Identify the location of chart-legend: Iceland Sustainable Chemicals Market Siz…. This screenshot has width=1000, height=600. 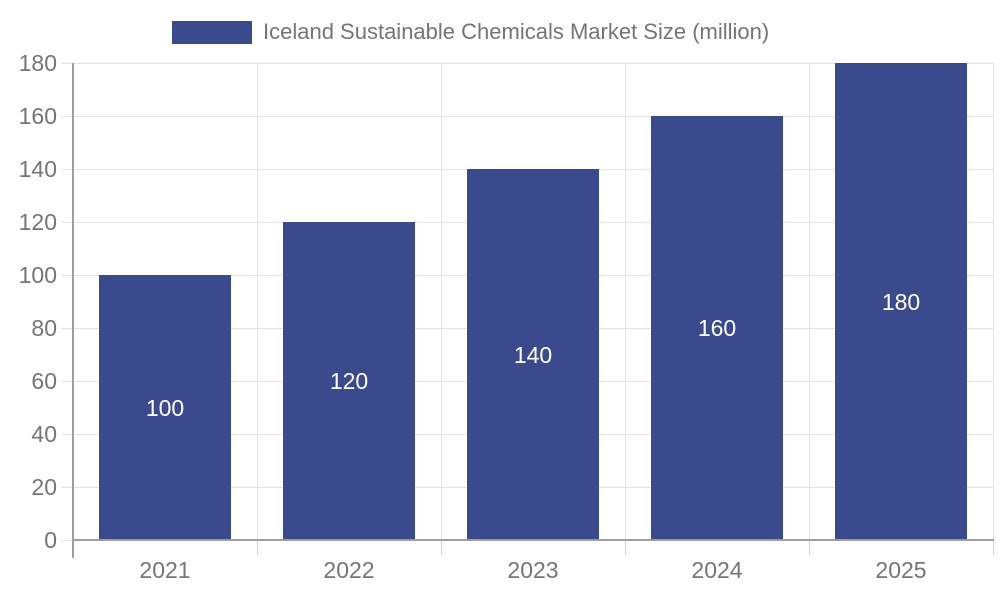
(470, 32).